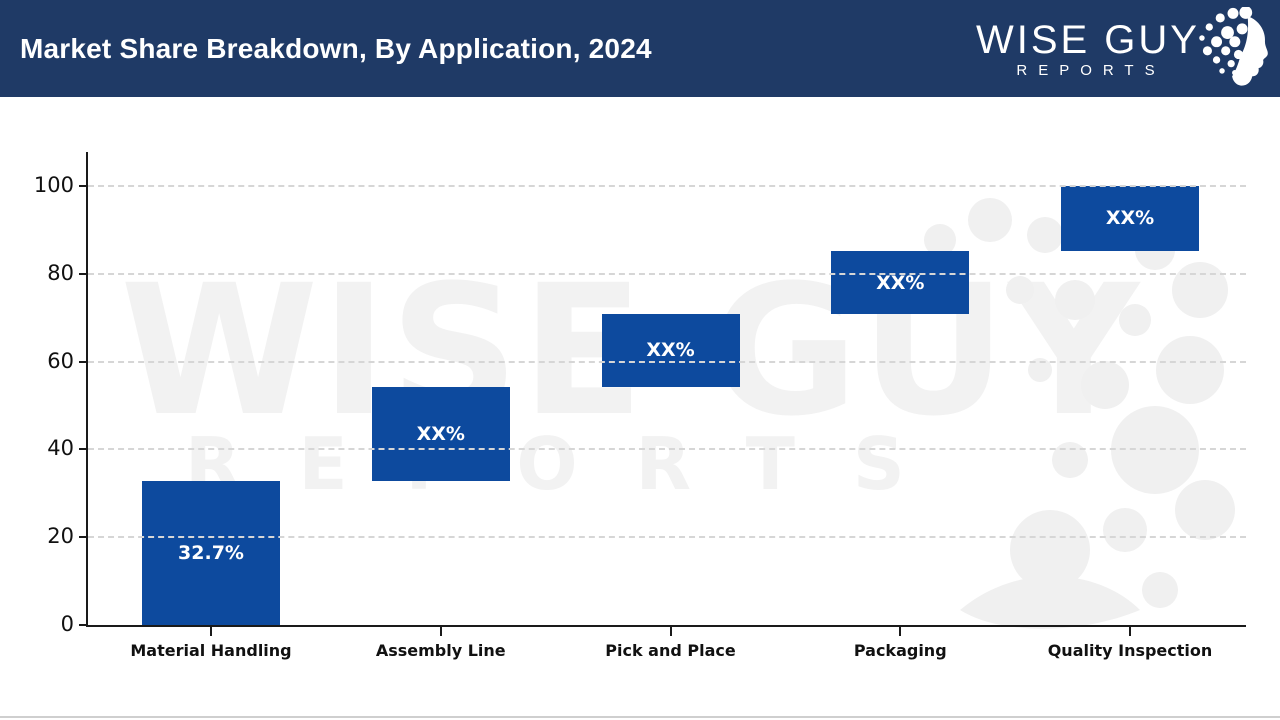 Image resolution: width=1280 pixels, height=720 pixels. Describe the element at coordinates (53, 185) in the screenshot. I see `y-axis-tick-label: 100` at that location.